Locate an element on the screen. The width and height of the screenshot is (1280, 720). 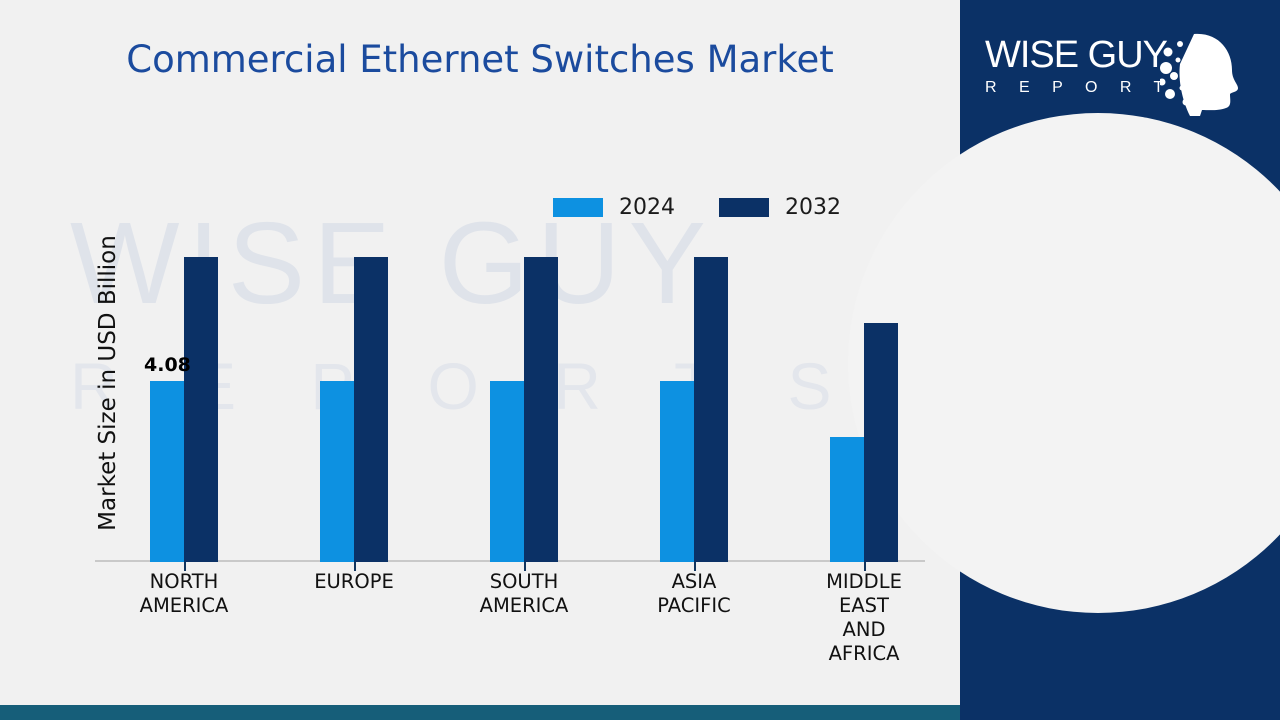
x-axis-category-label: SOUTH AMERICA is located at coordinates (524, 593).